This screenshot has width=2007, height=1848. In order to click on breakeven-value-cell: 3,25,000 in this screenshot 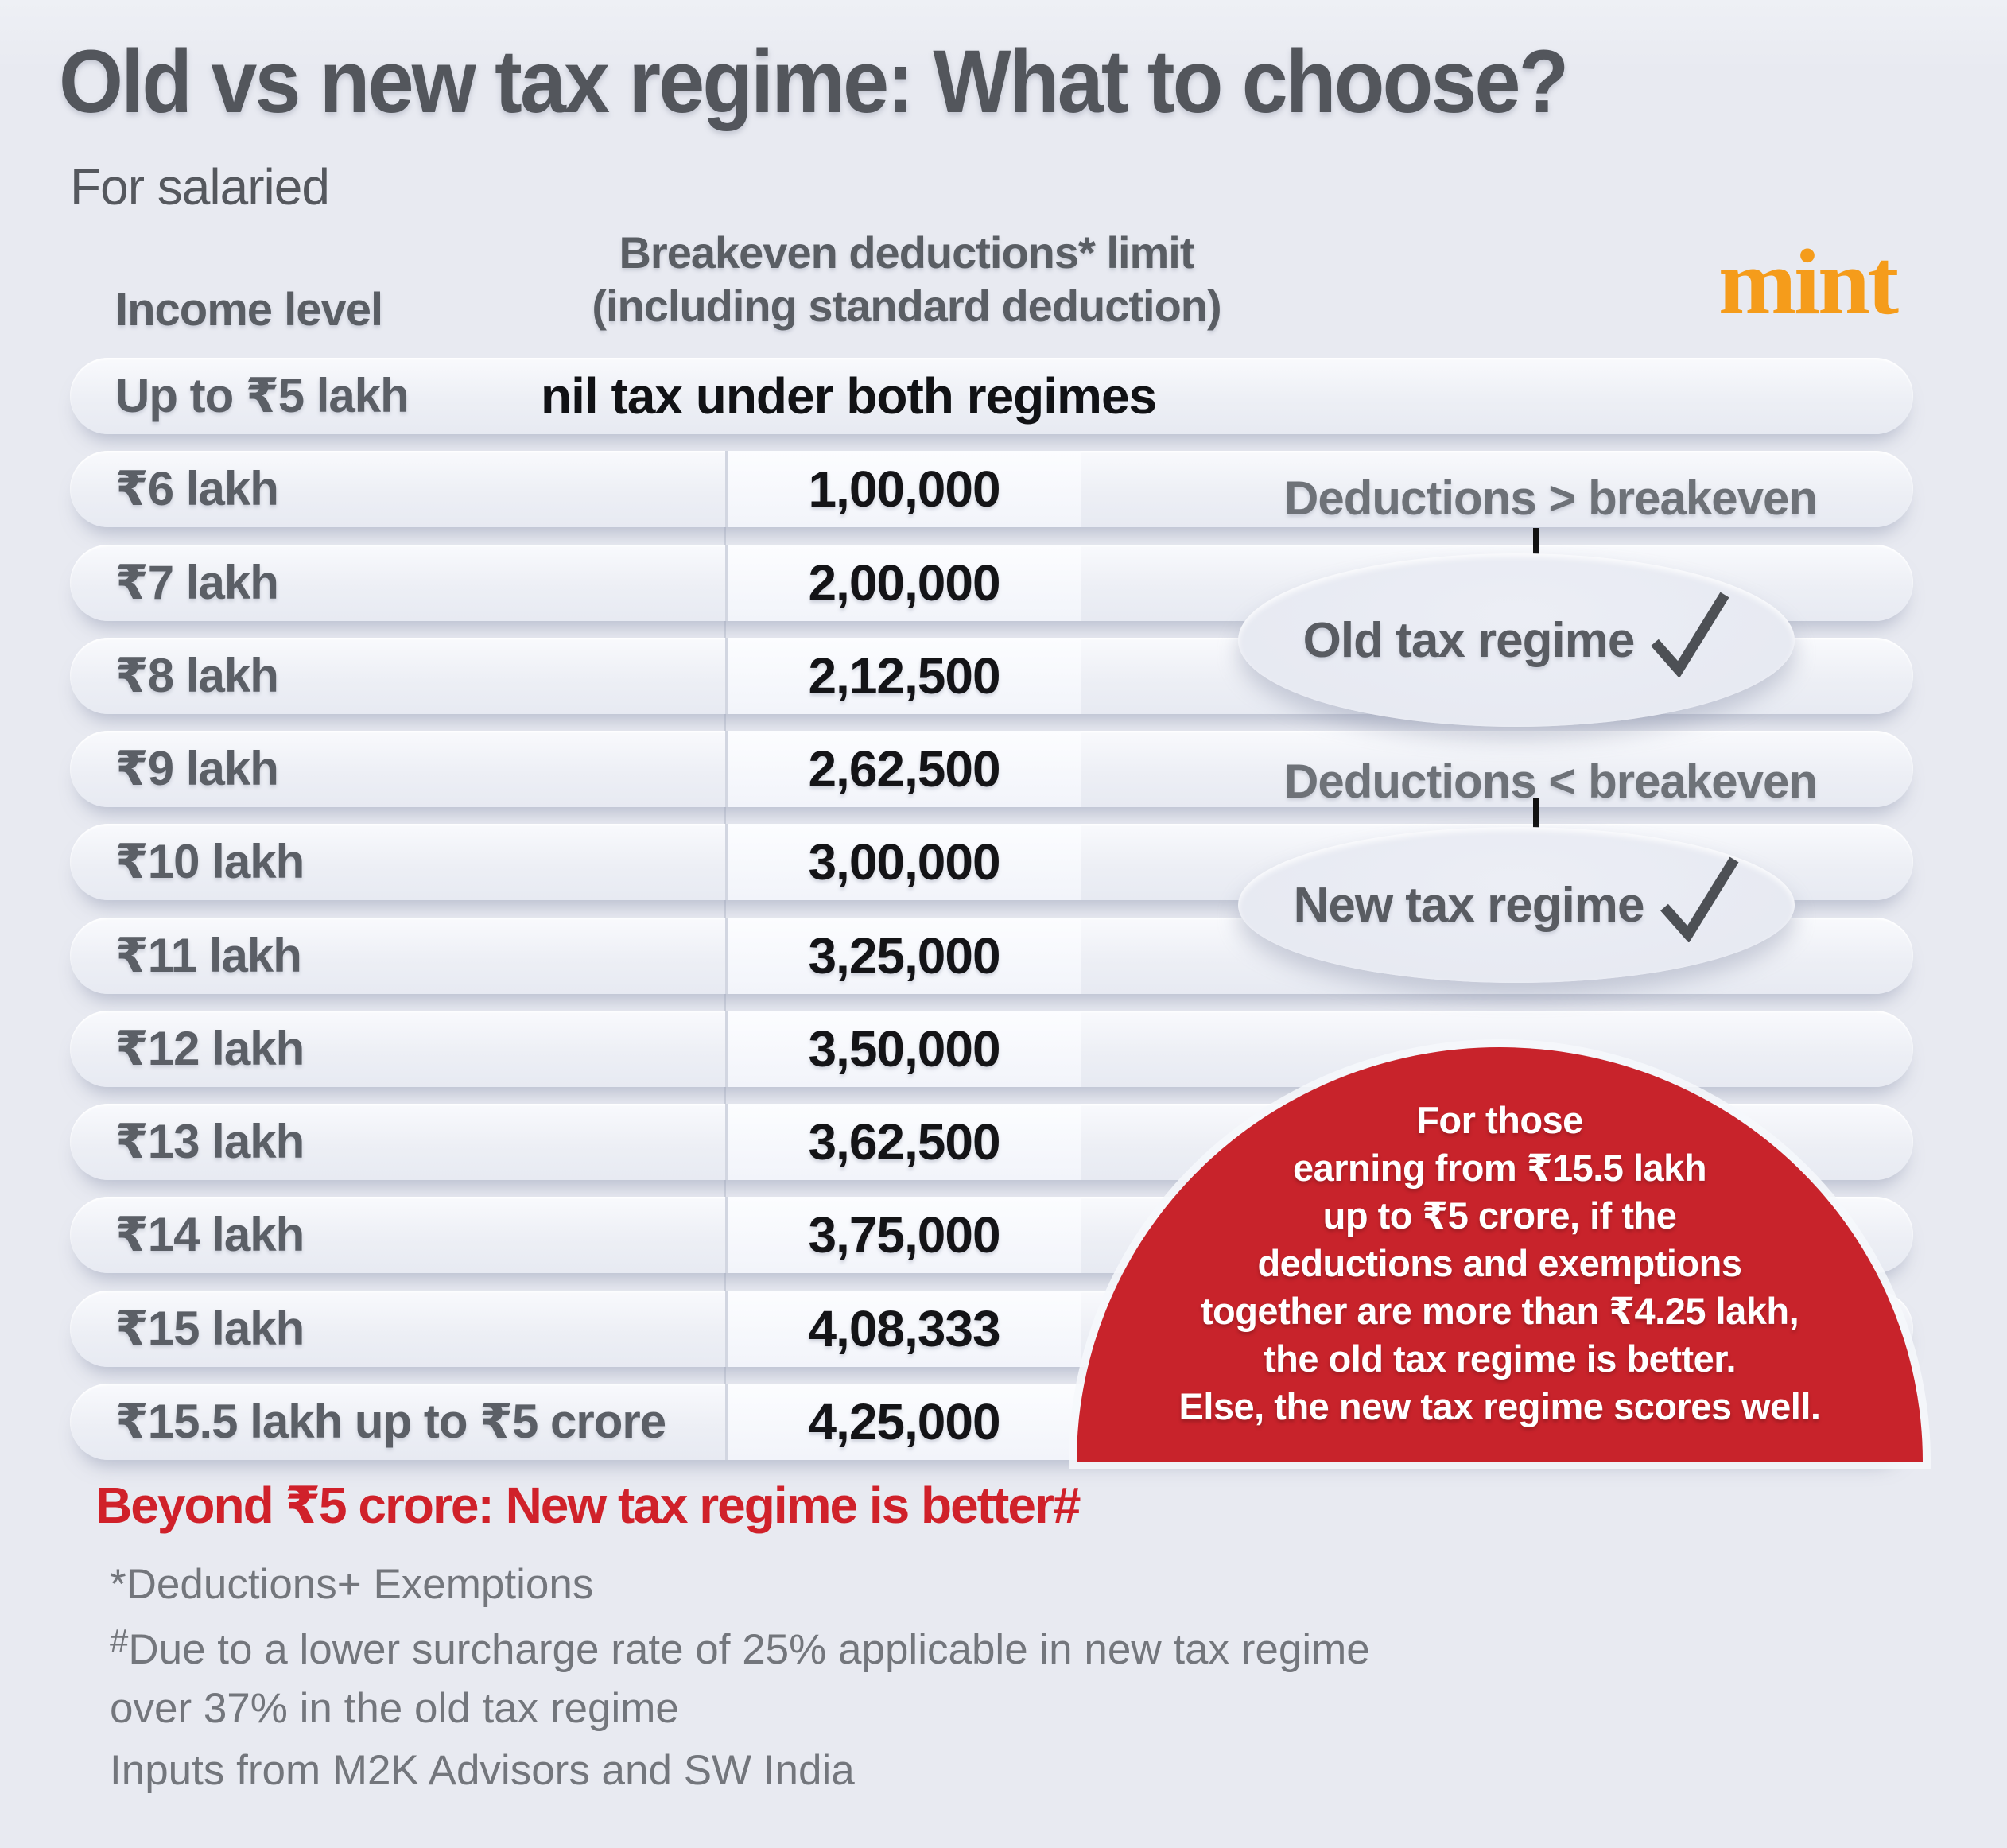, I will do `click(904, 955)`.